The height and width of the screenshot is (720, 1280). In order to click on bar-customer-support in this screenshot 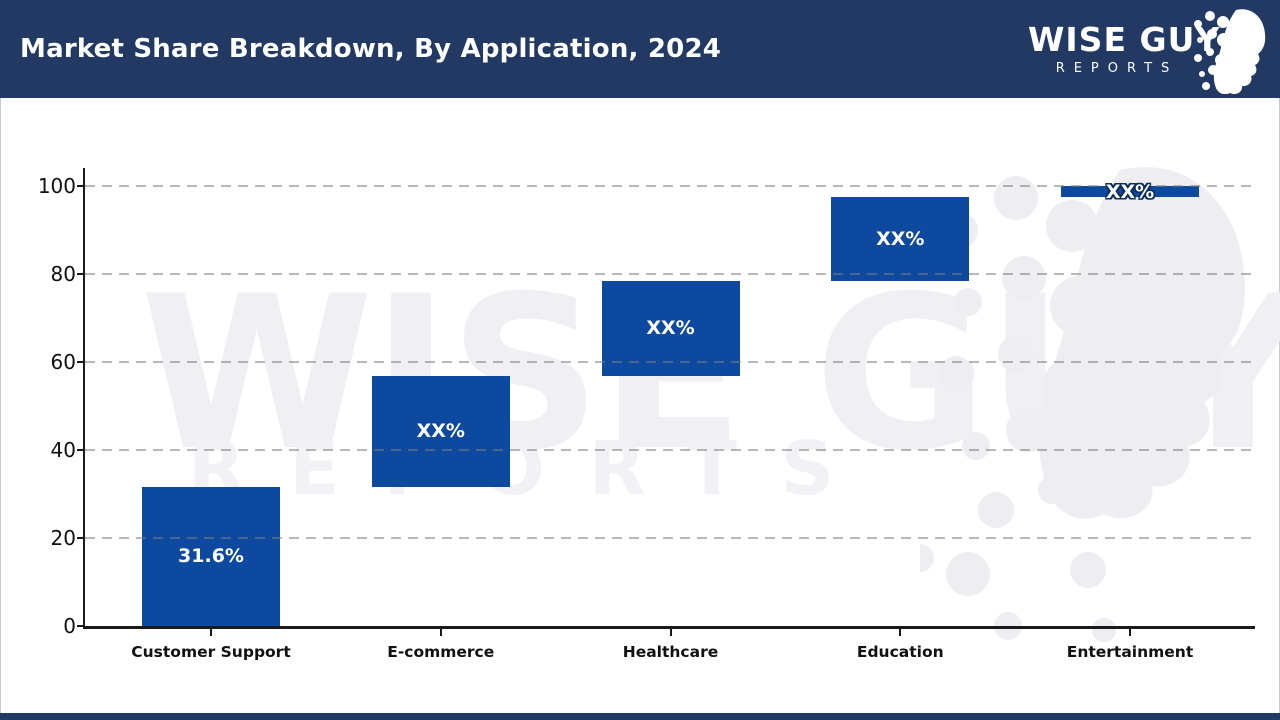, I will do `click(211, 556)`.